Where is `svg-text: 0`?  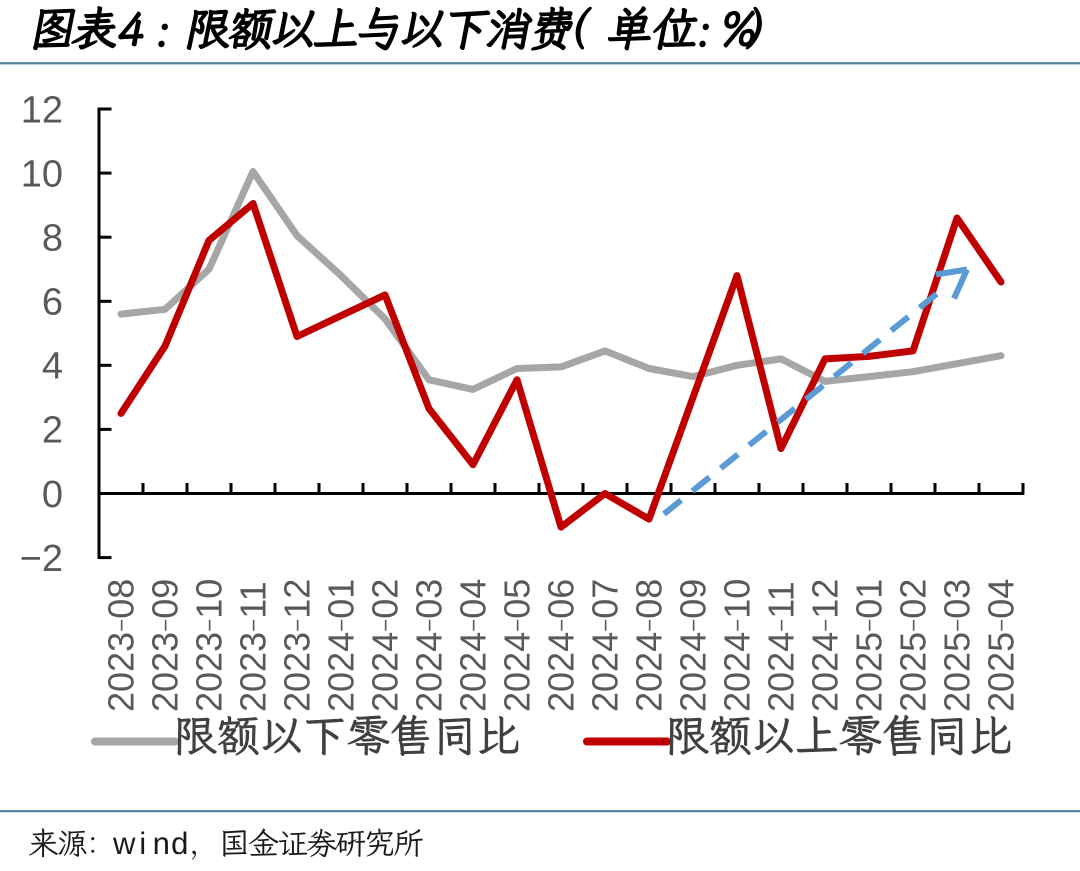 svg-text: 0 is located at coordinates (52, 495).